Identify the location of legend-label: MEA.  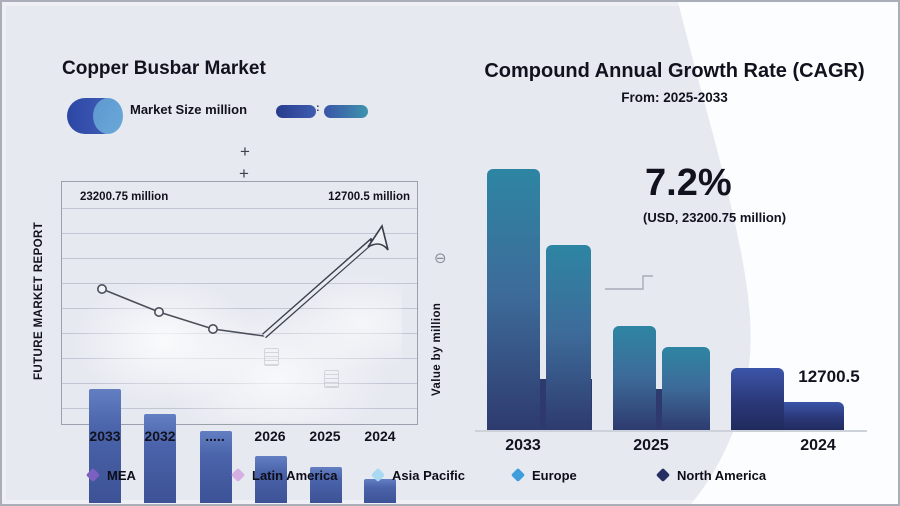
(121, 475).